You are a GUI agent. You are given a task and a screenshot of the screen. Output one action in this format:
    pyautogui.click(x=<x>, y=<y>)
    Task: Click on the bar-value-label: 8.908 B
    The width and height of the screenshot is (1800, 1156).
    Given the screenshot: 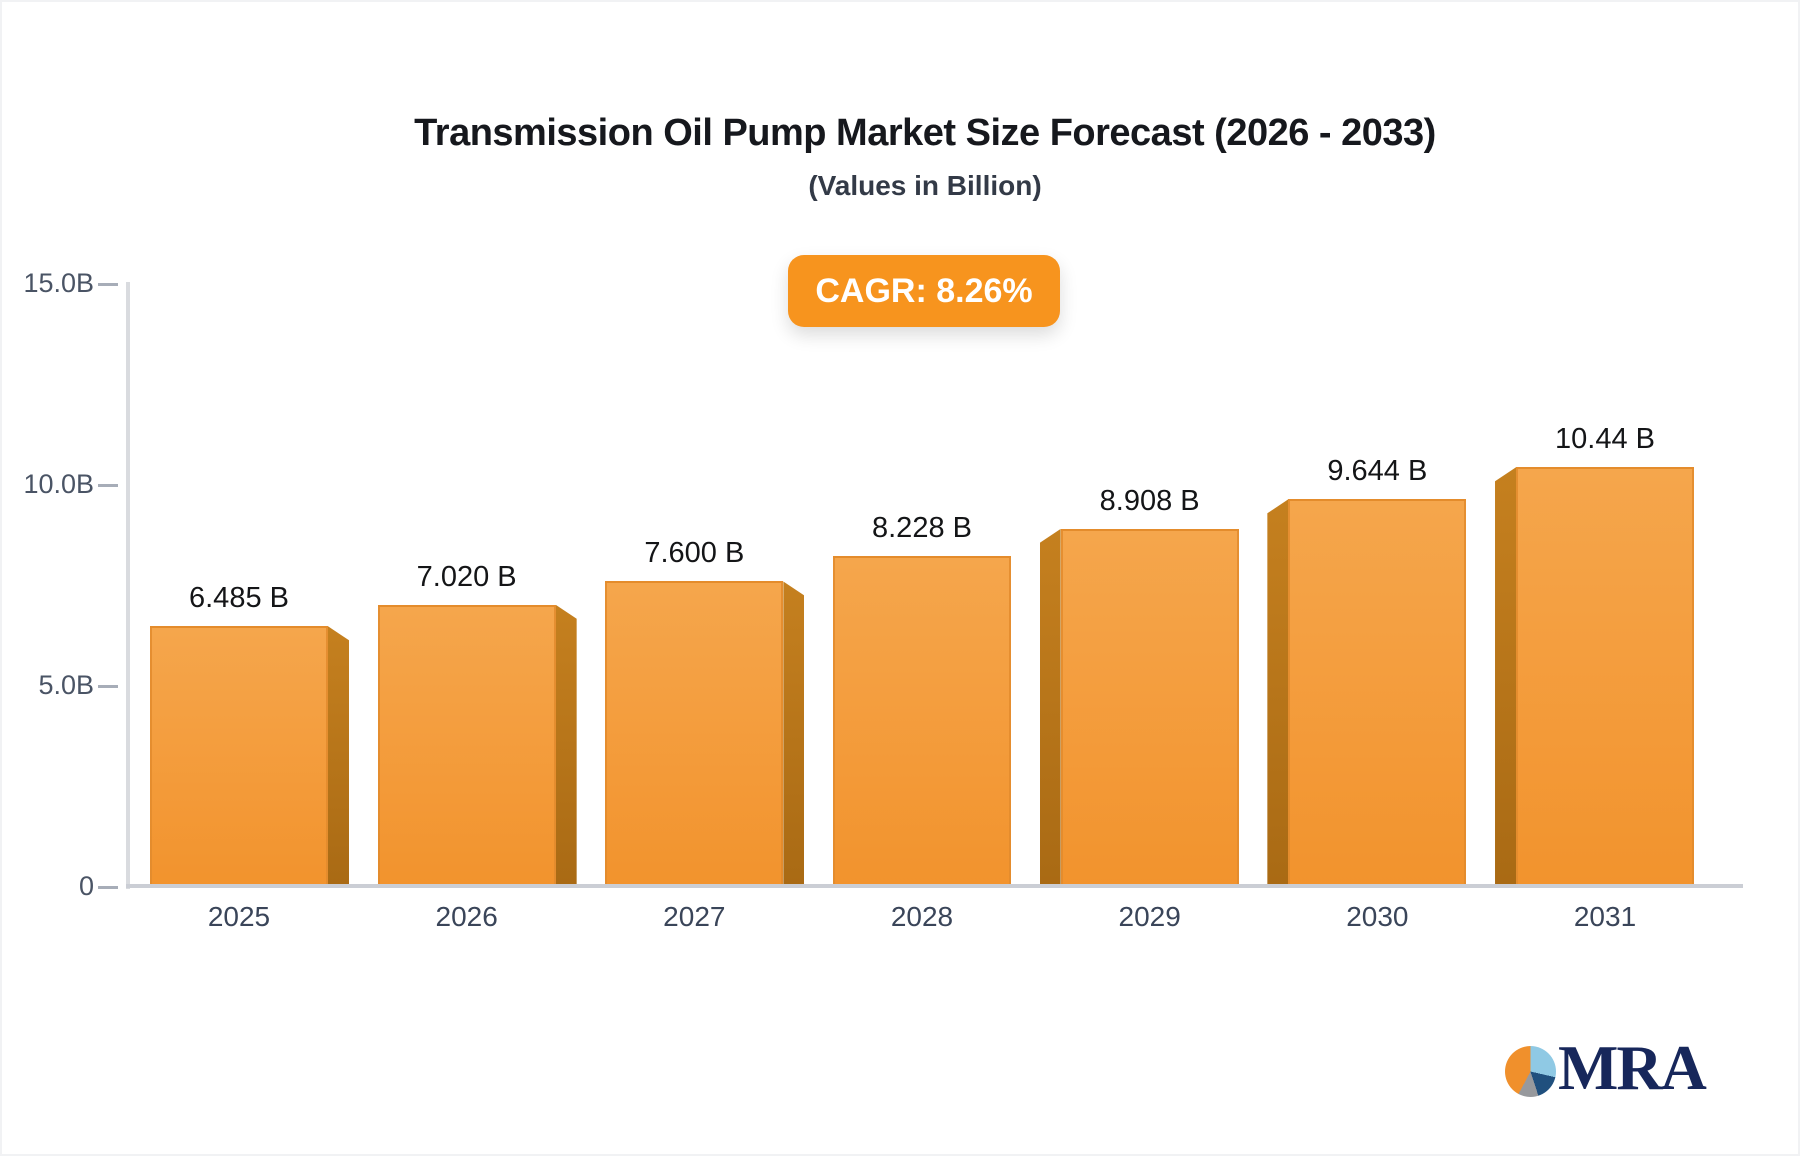 What is the action you would take?
    pyautogui.click(x=1149, y=500)
    